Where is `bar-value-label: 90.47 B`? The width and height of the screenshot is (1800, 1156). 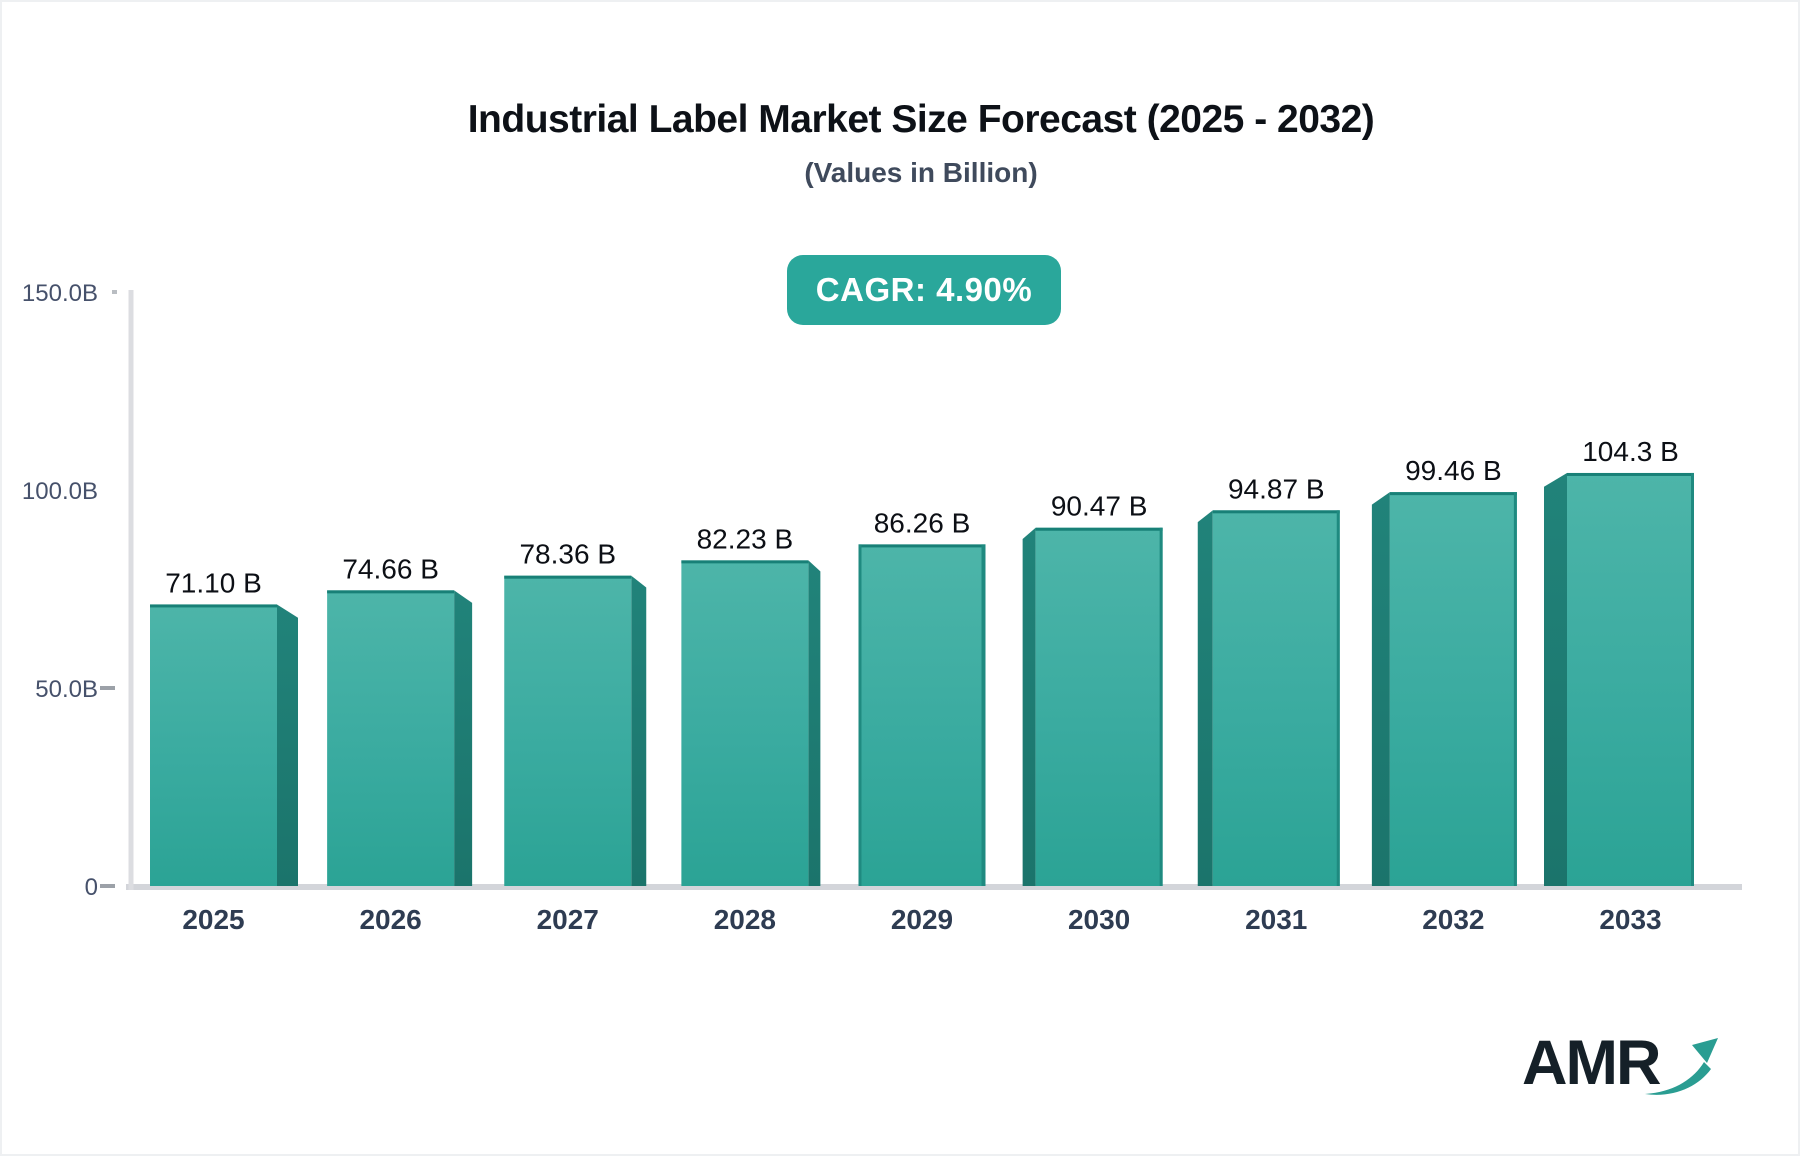
bar-value-label: 90.47 B is located at coordinates (1099, 506).